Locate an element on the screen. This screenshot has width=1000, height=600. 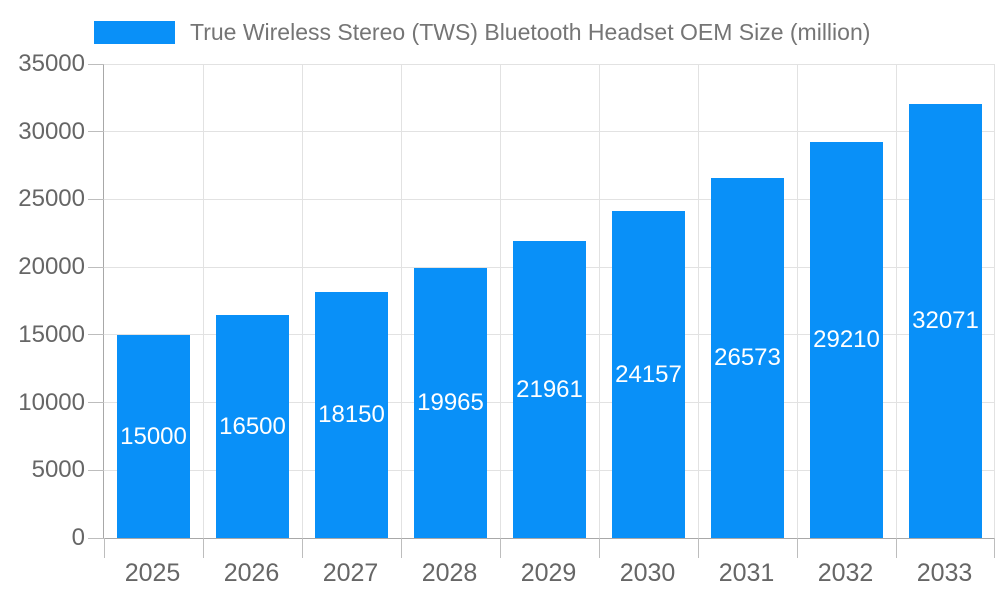
y-axis-tick-label: 35000 is located at coordinates (51, 63).